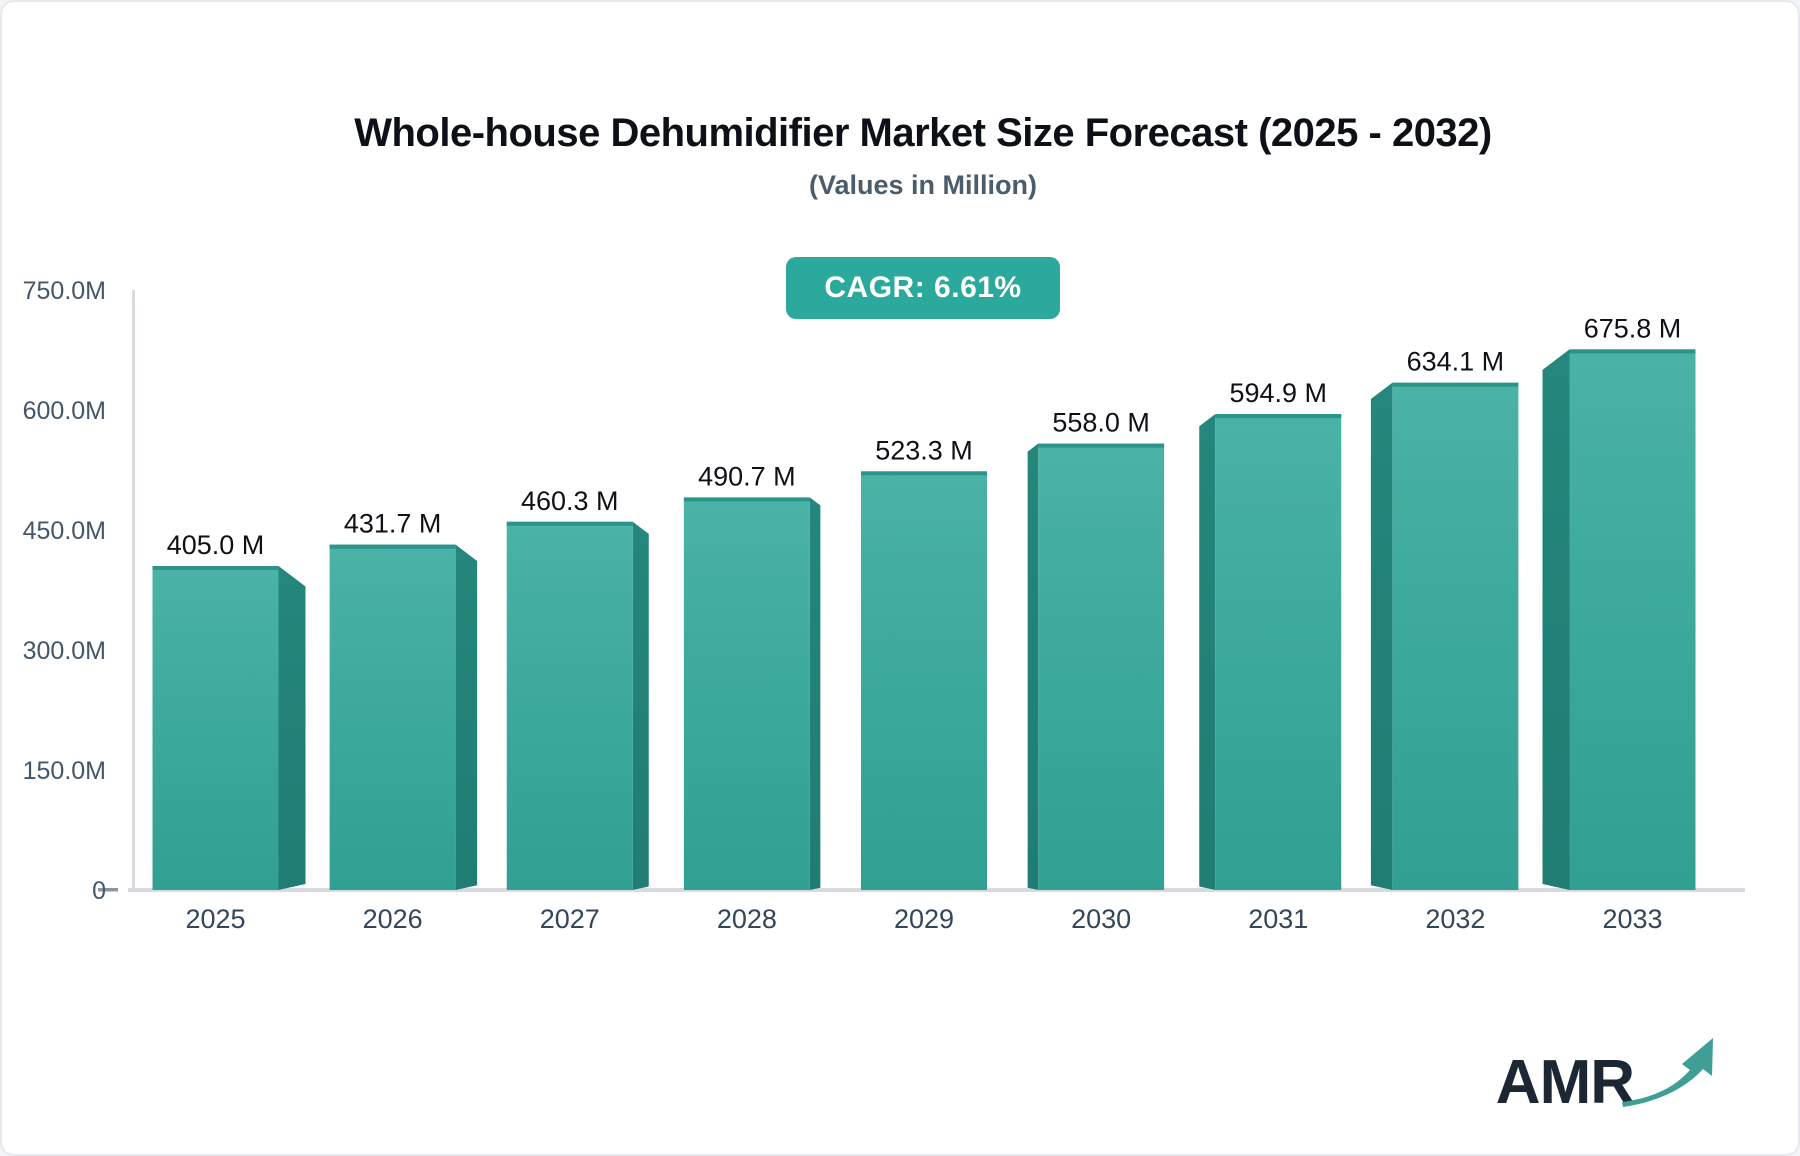 The height and width of the screenshot is (1156, 1800). I want to click on bar-group: 490.7 M 2028, so click(752, 697).